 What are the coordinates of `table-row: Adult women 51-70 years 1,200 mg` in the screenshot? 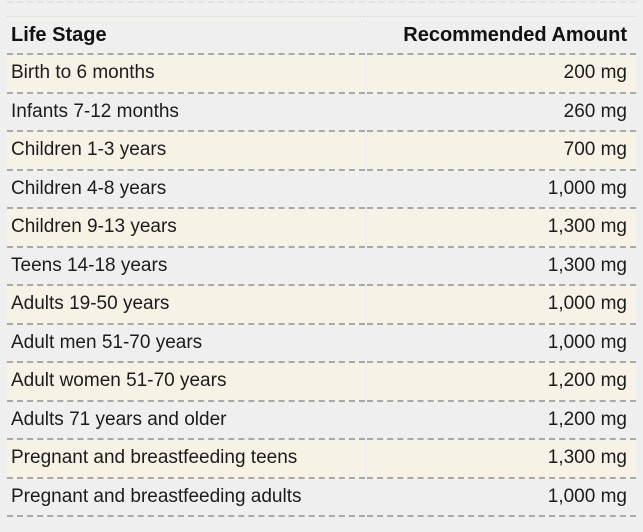 It's located at (321, 382).